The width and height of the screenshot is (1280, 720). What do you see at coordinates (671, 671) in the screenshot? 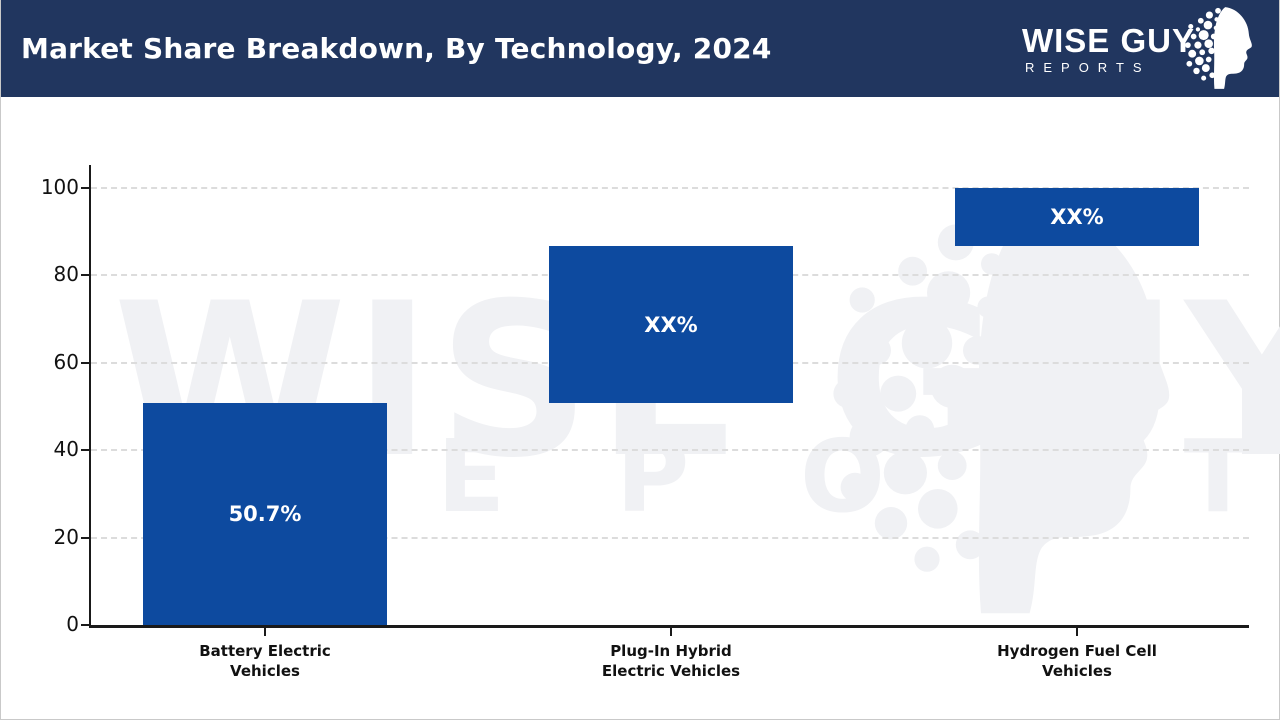
I see `category-label-line: Electric Vehicles` at bounding box center [671, 671].